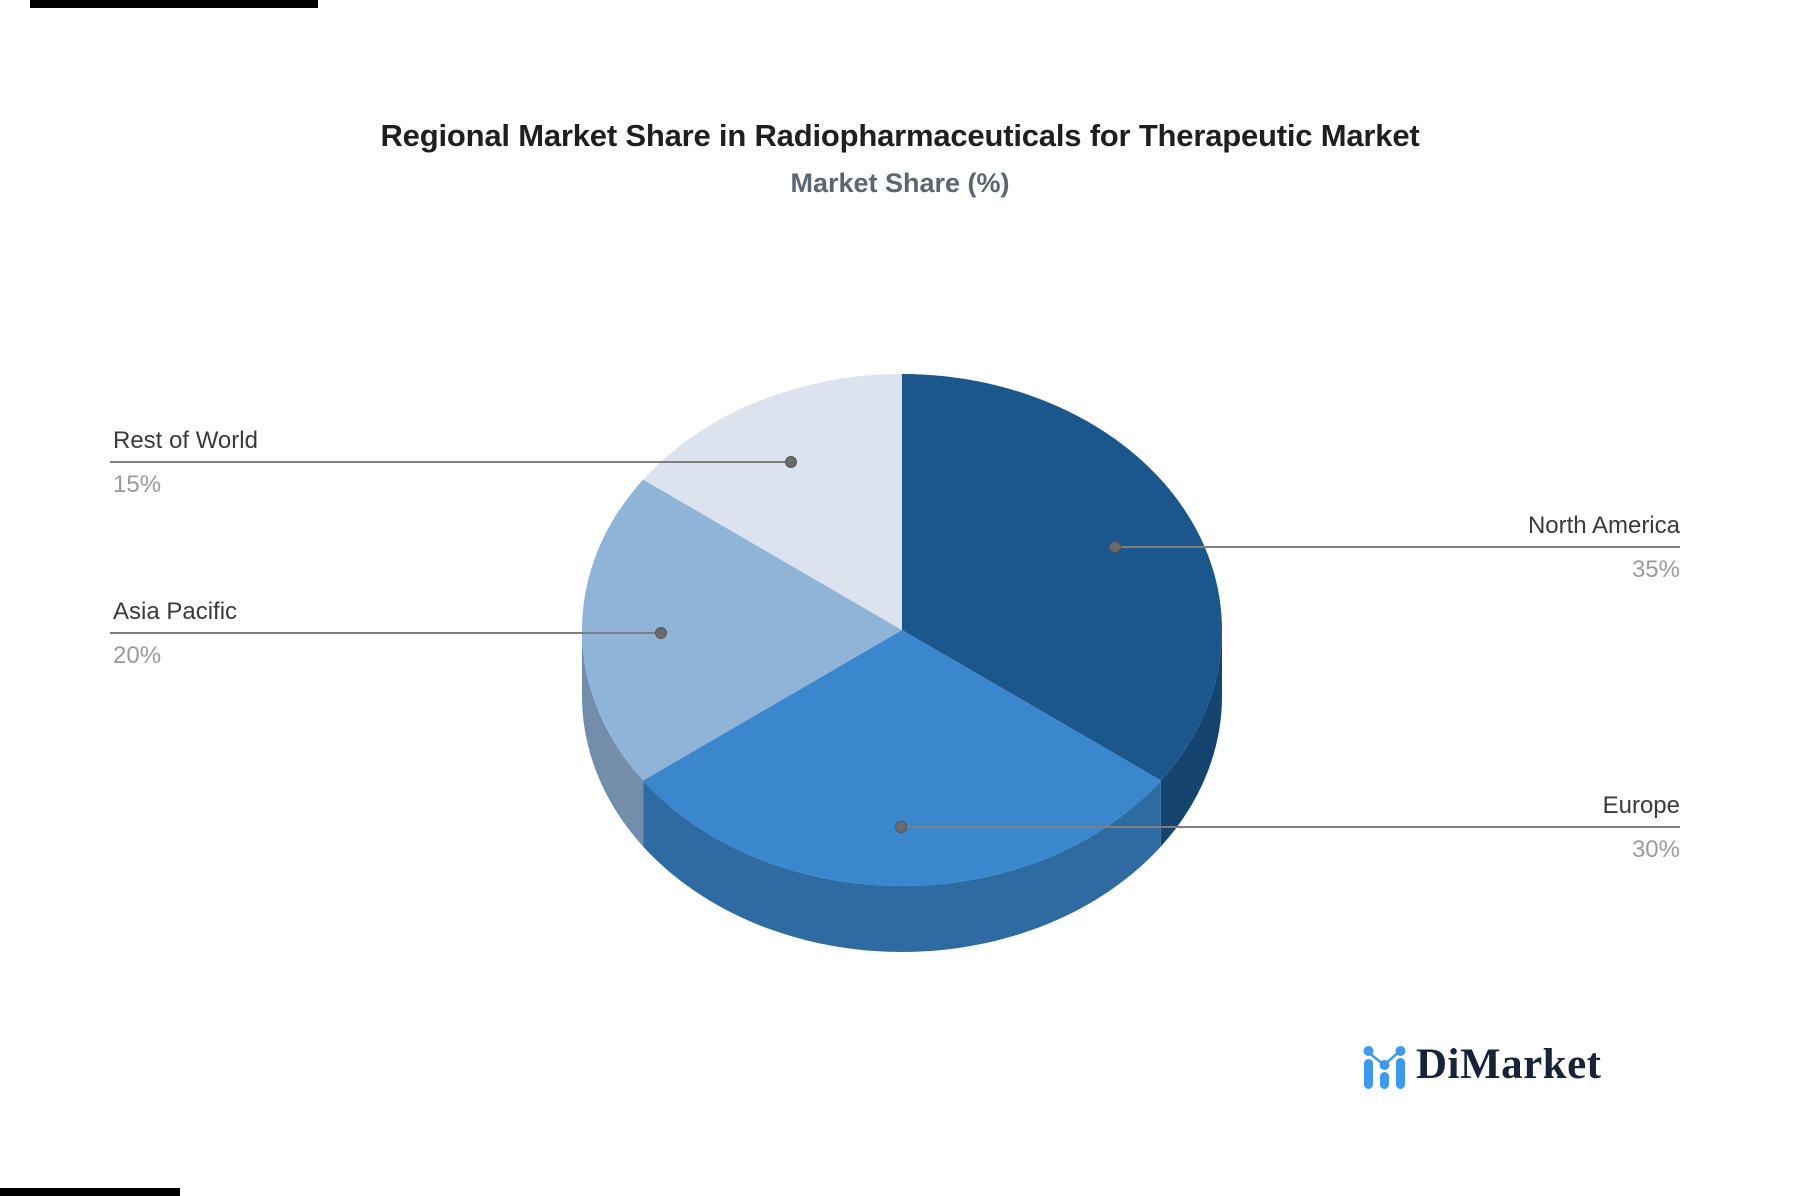  What do you see at coordinates (385, 633) in the screenshot?
I see `leader-line-asia-pacific` at bounding box center [385, 633].